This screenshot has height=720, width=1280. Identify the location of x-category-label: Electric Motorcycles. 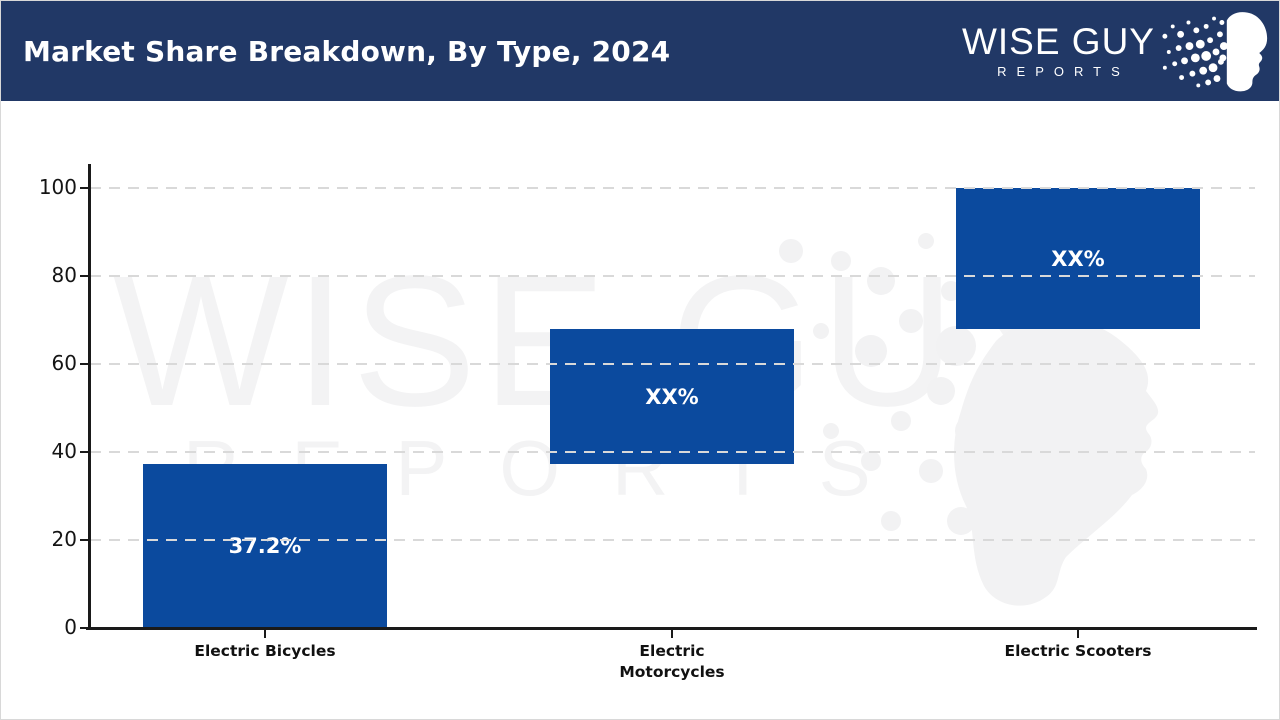
(672, 661).